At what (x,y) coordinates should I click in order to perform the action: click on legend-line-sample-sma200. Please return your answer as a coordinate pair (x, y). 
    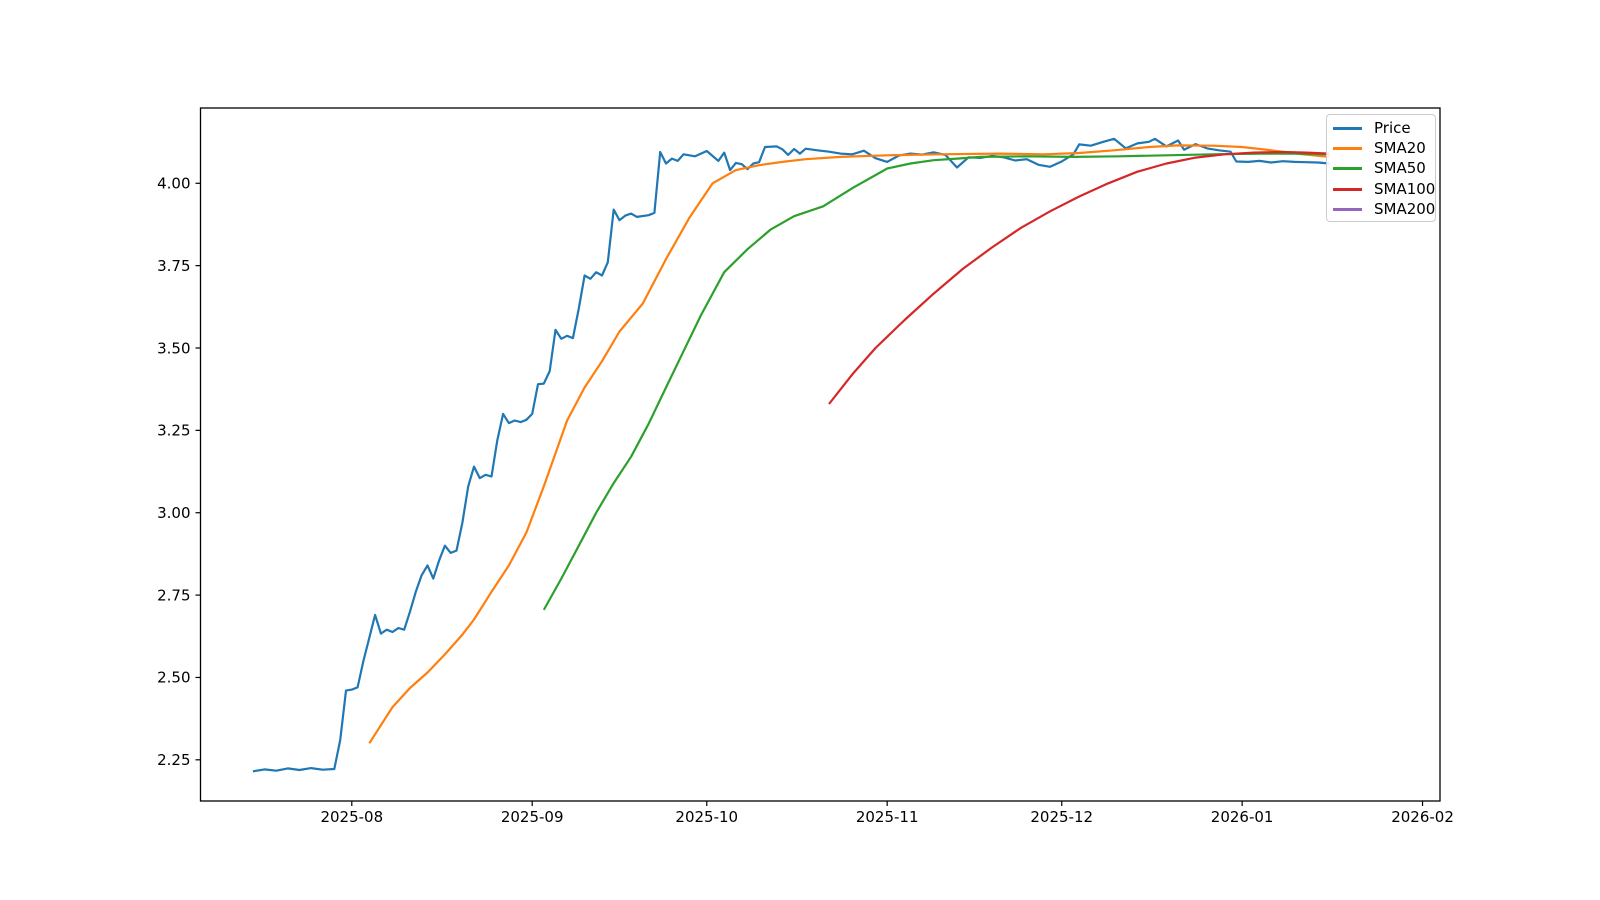
    Looking at the image, I should click on (1347, 210).